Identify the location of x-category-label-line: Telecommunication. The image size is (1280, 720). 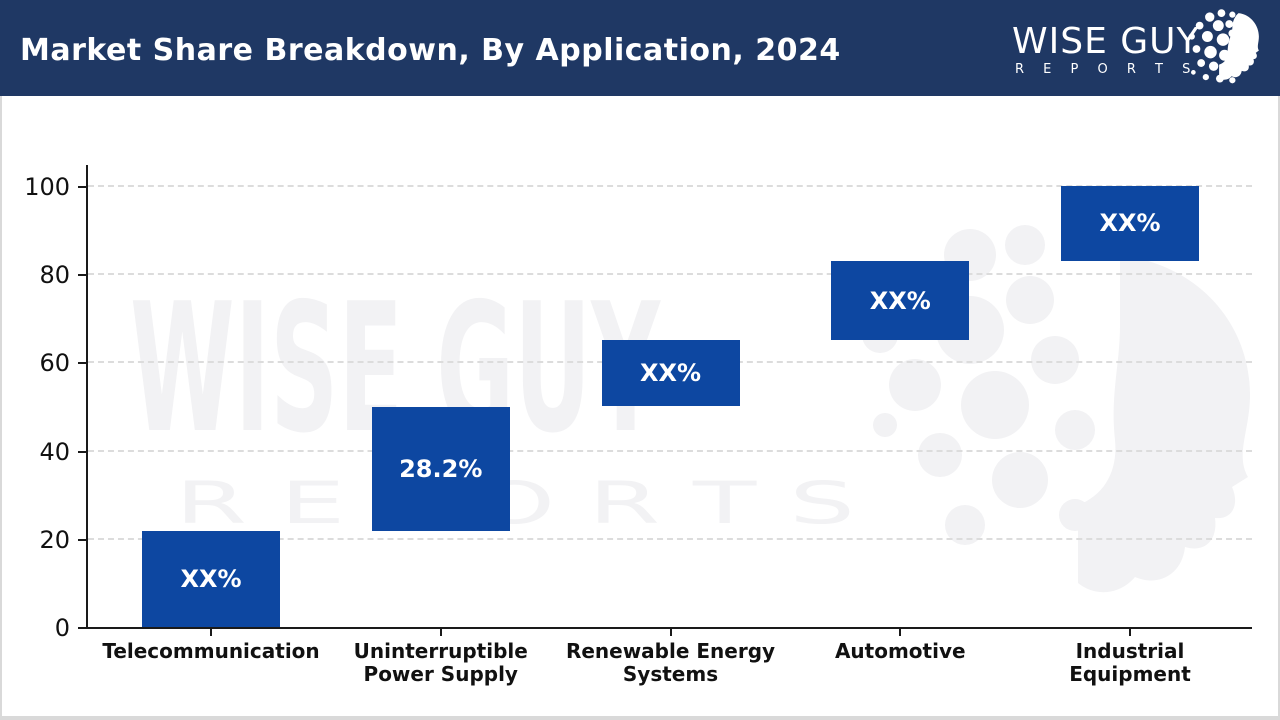
(211, 651).